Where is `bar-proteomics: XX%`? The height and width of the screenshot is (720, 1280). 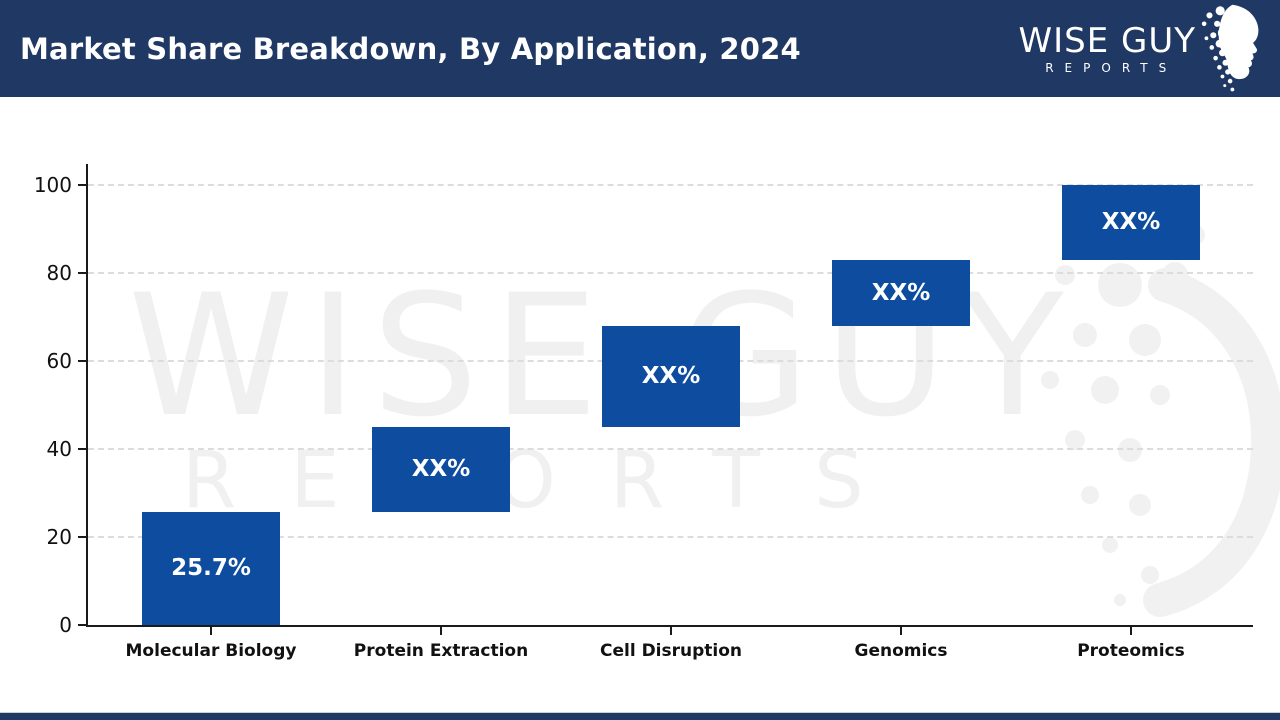
bar-proteomics: XX% is located at coordinates (1131, 222).